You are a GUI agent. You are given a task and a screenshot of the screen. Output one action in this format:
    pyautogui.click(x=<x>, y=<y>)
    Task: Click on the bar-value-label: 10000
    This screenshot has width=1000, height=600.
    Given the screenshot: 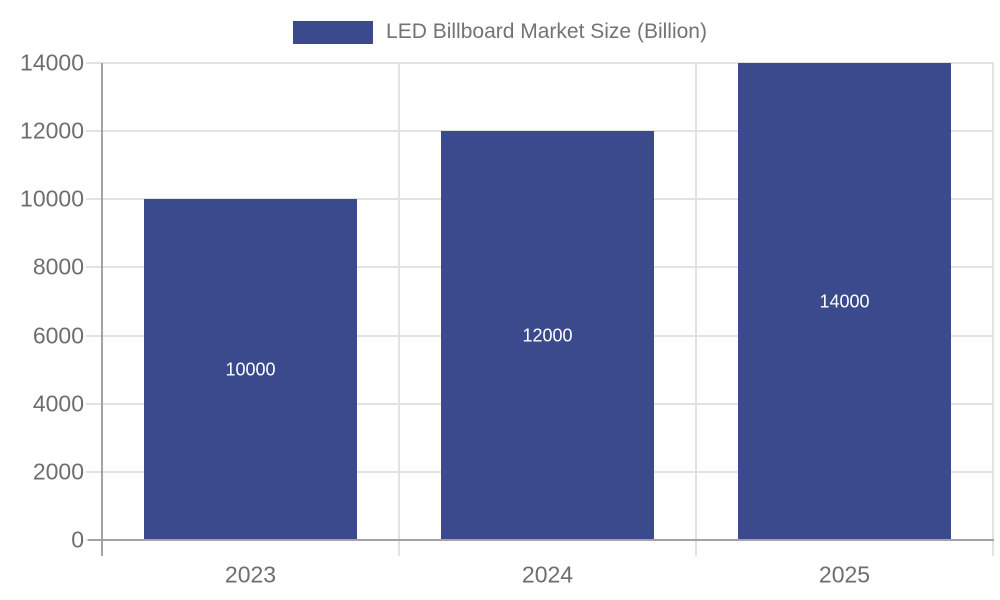 What is the action you would take?
    pyautogui.click(x=250, y=369)
    